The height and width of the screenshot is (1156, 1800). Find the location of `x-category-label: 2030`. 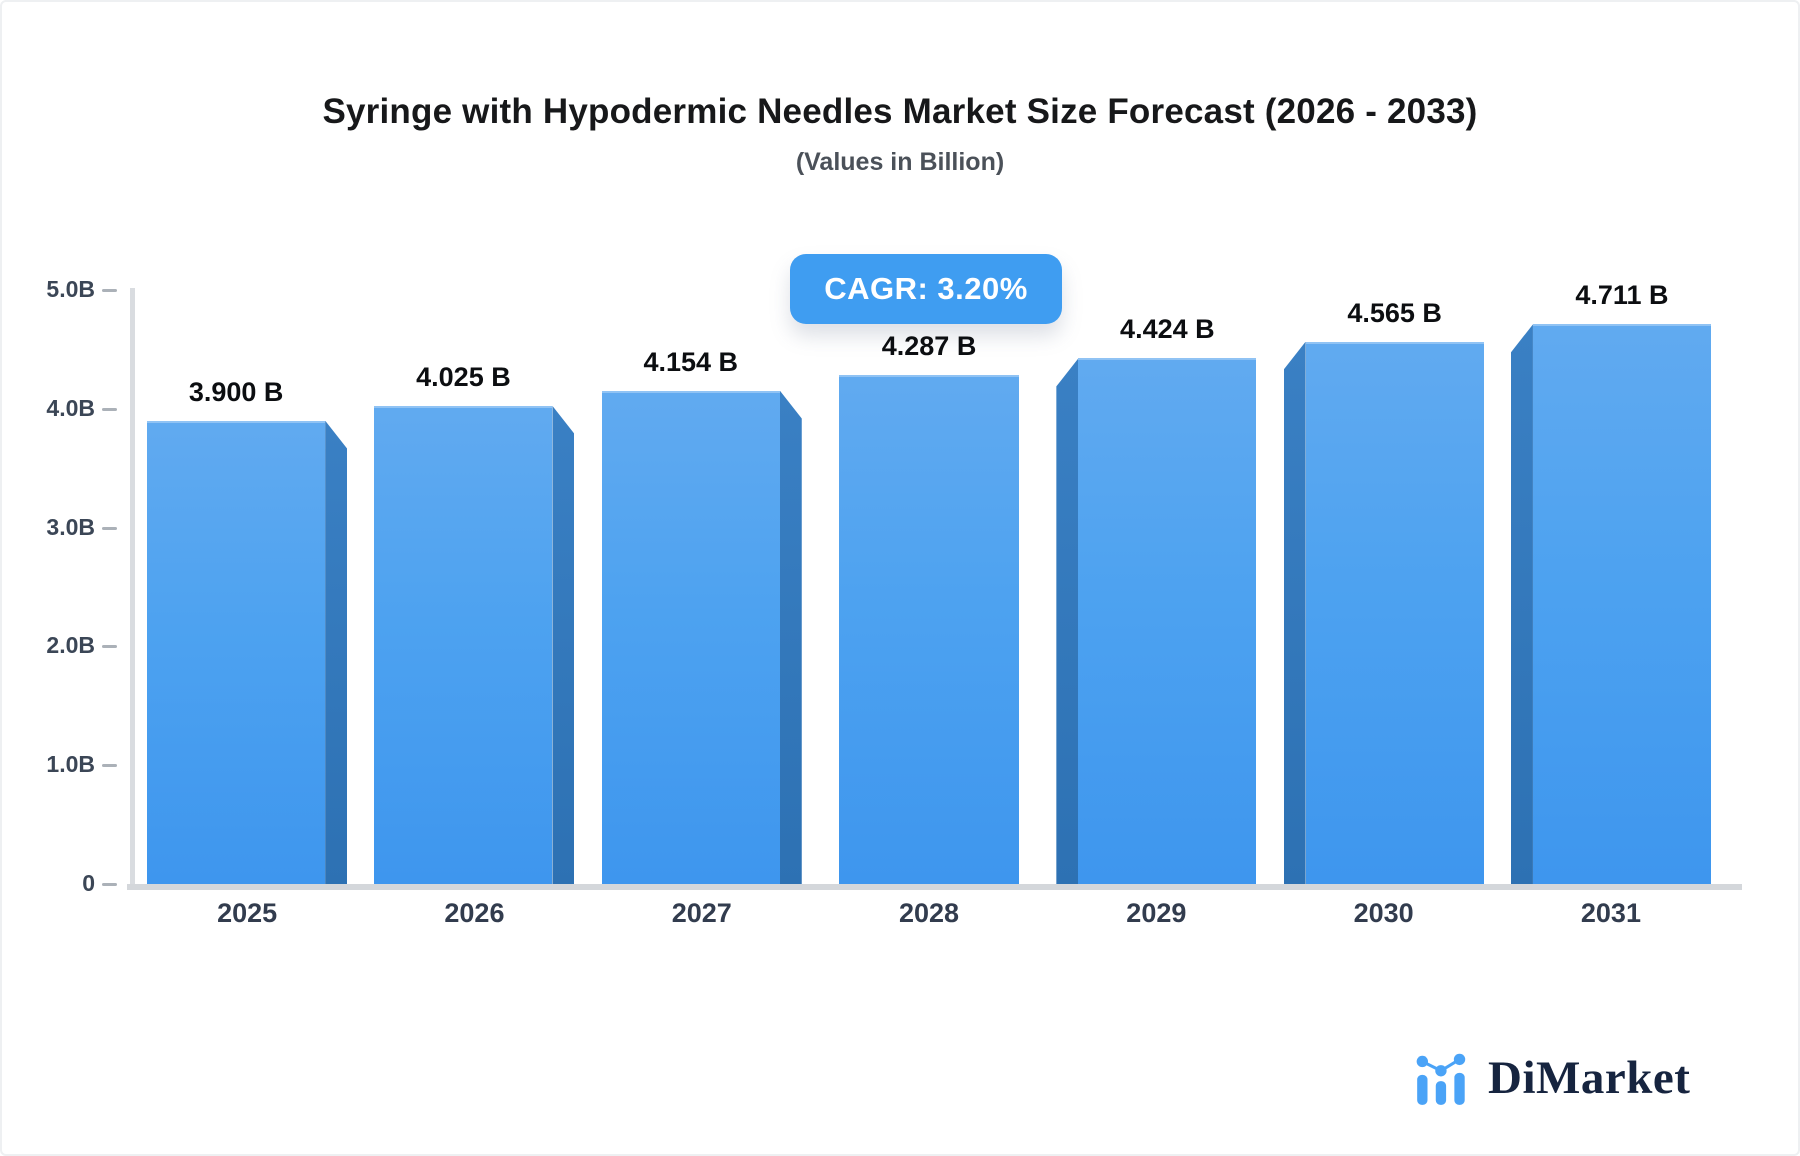

x-category-label: 2030 is located at coordinates (1383, 913).